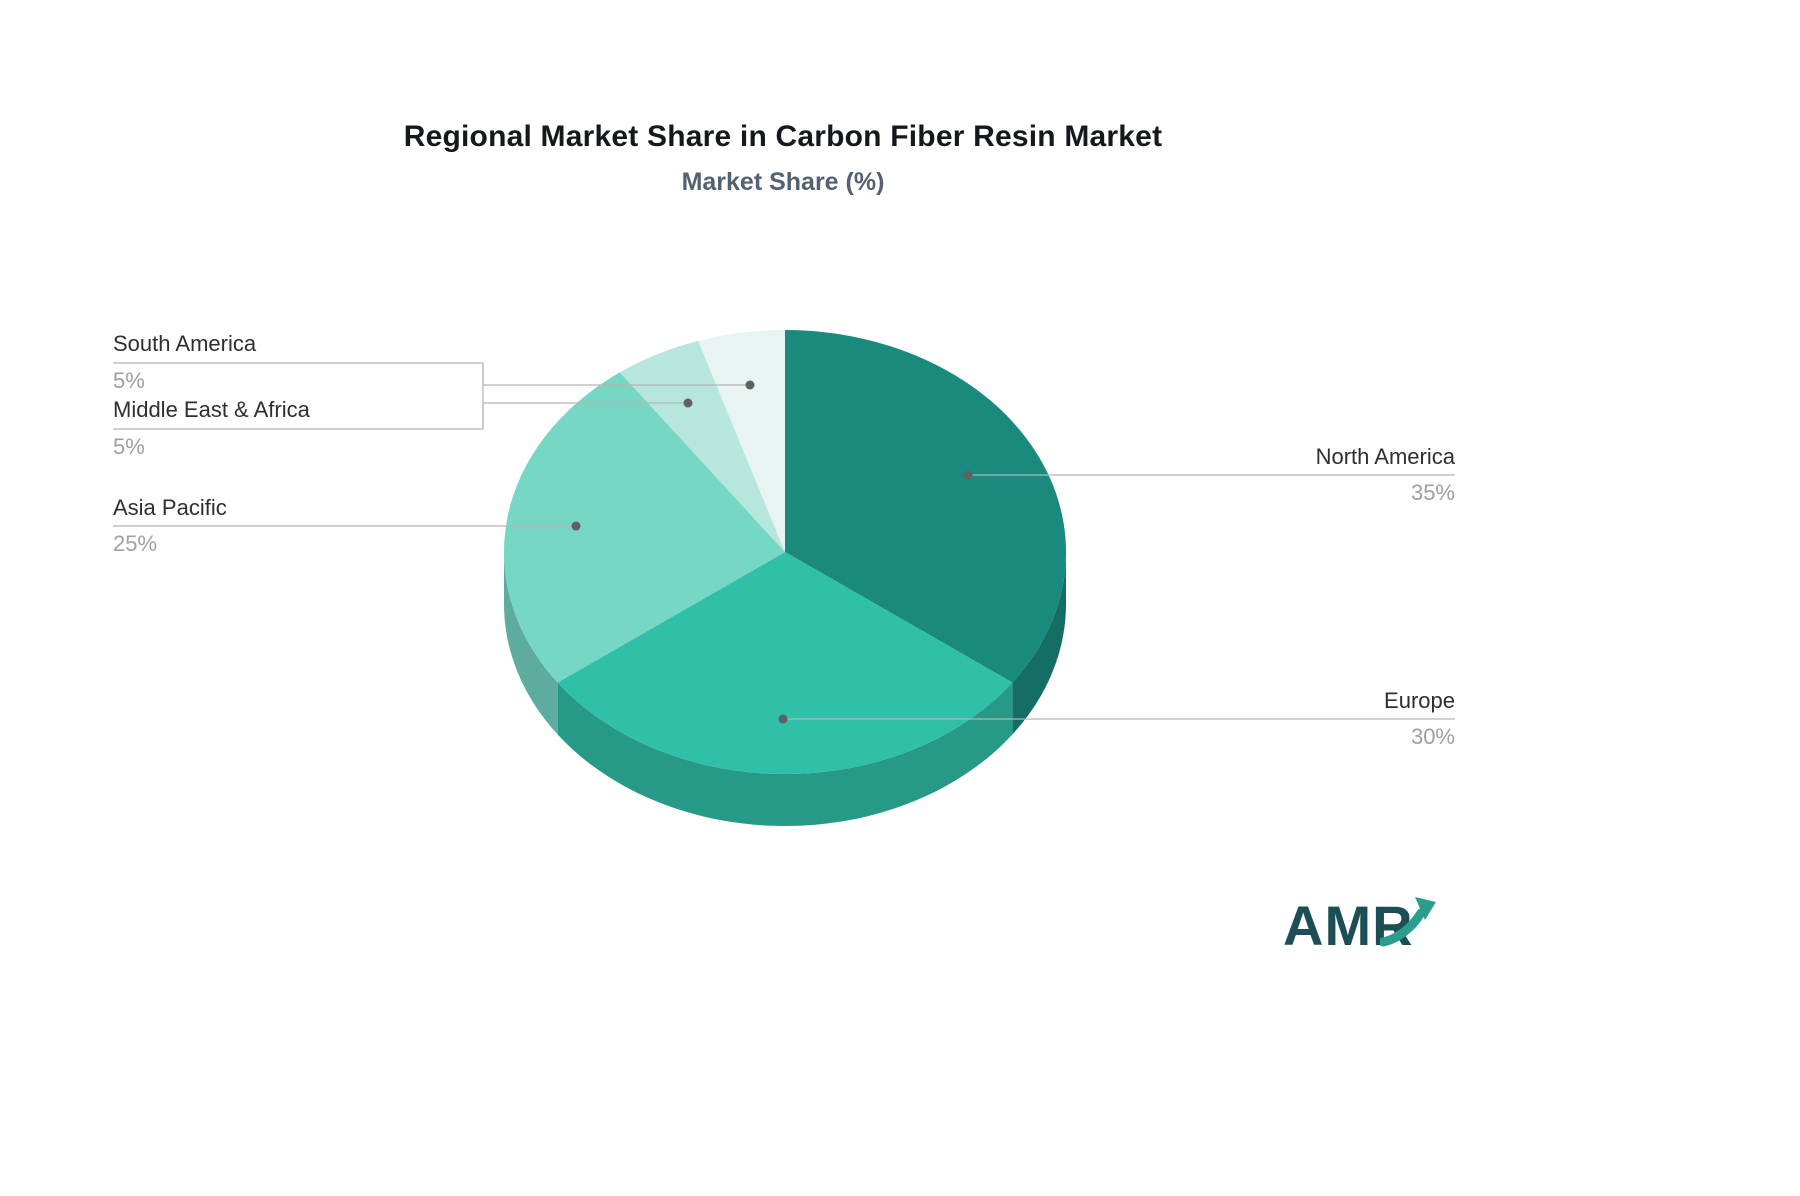 This screenshot has width=1800, height=1196. I want to click on logo-arrow-icon, so click(1407, 921).